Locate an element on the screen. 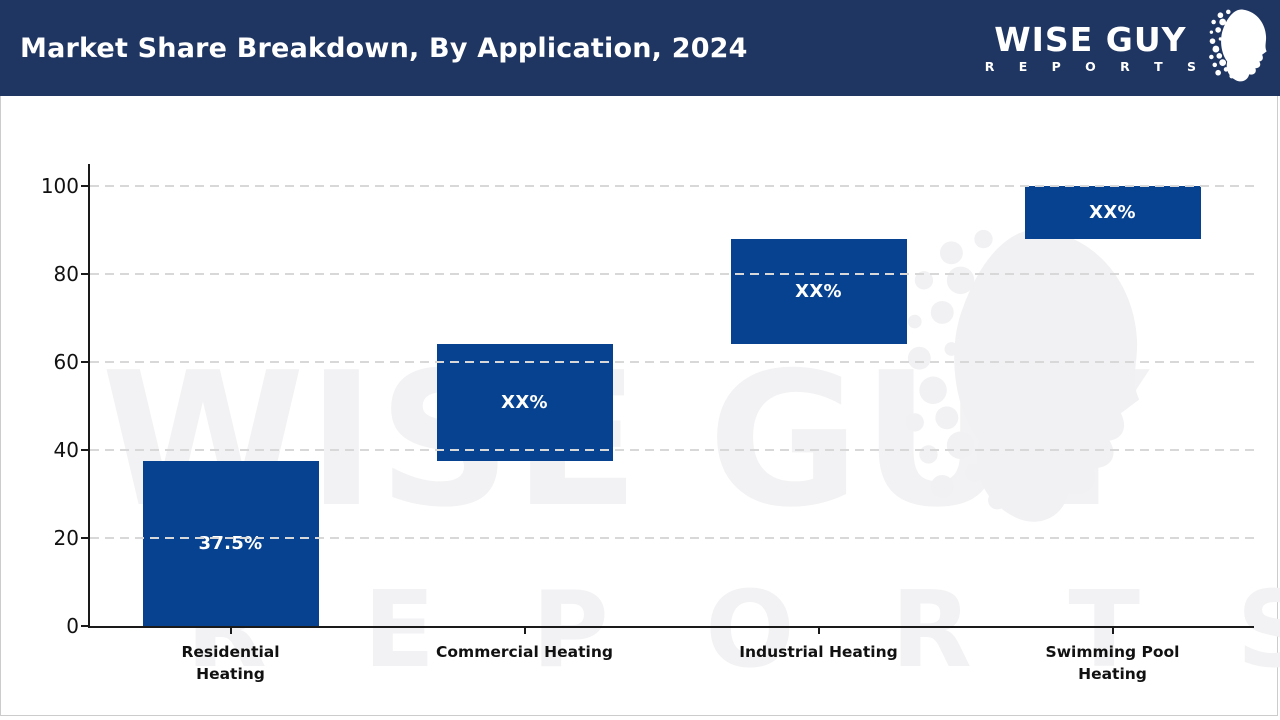  x-category-label: Residential Heating is located at coordinates (230, 663).